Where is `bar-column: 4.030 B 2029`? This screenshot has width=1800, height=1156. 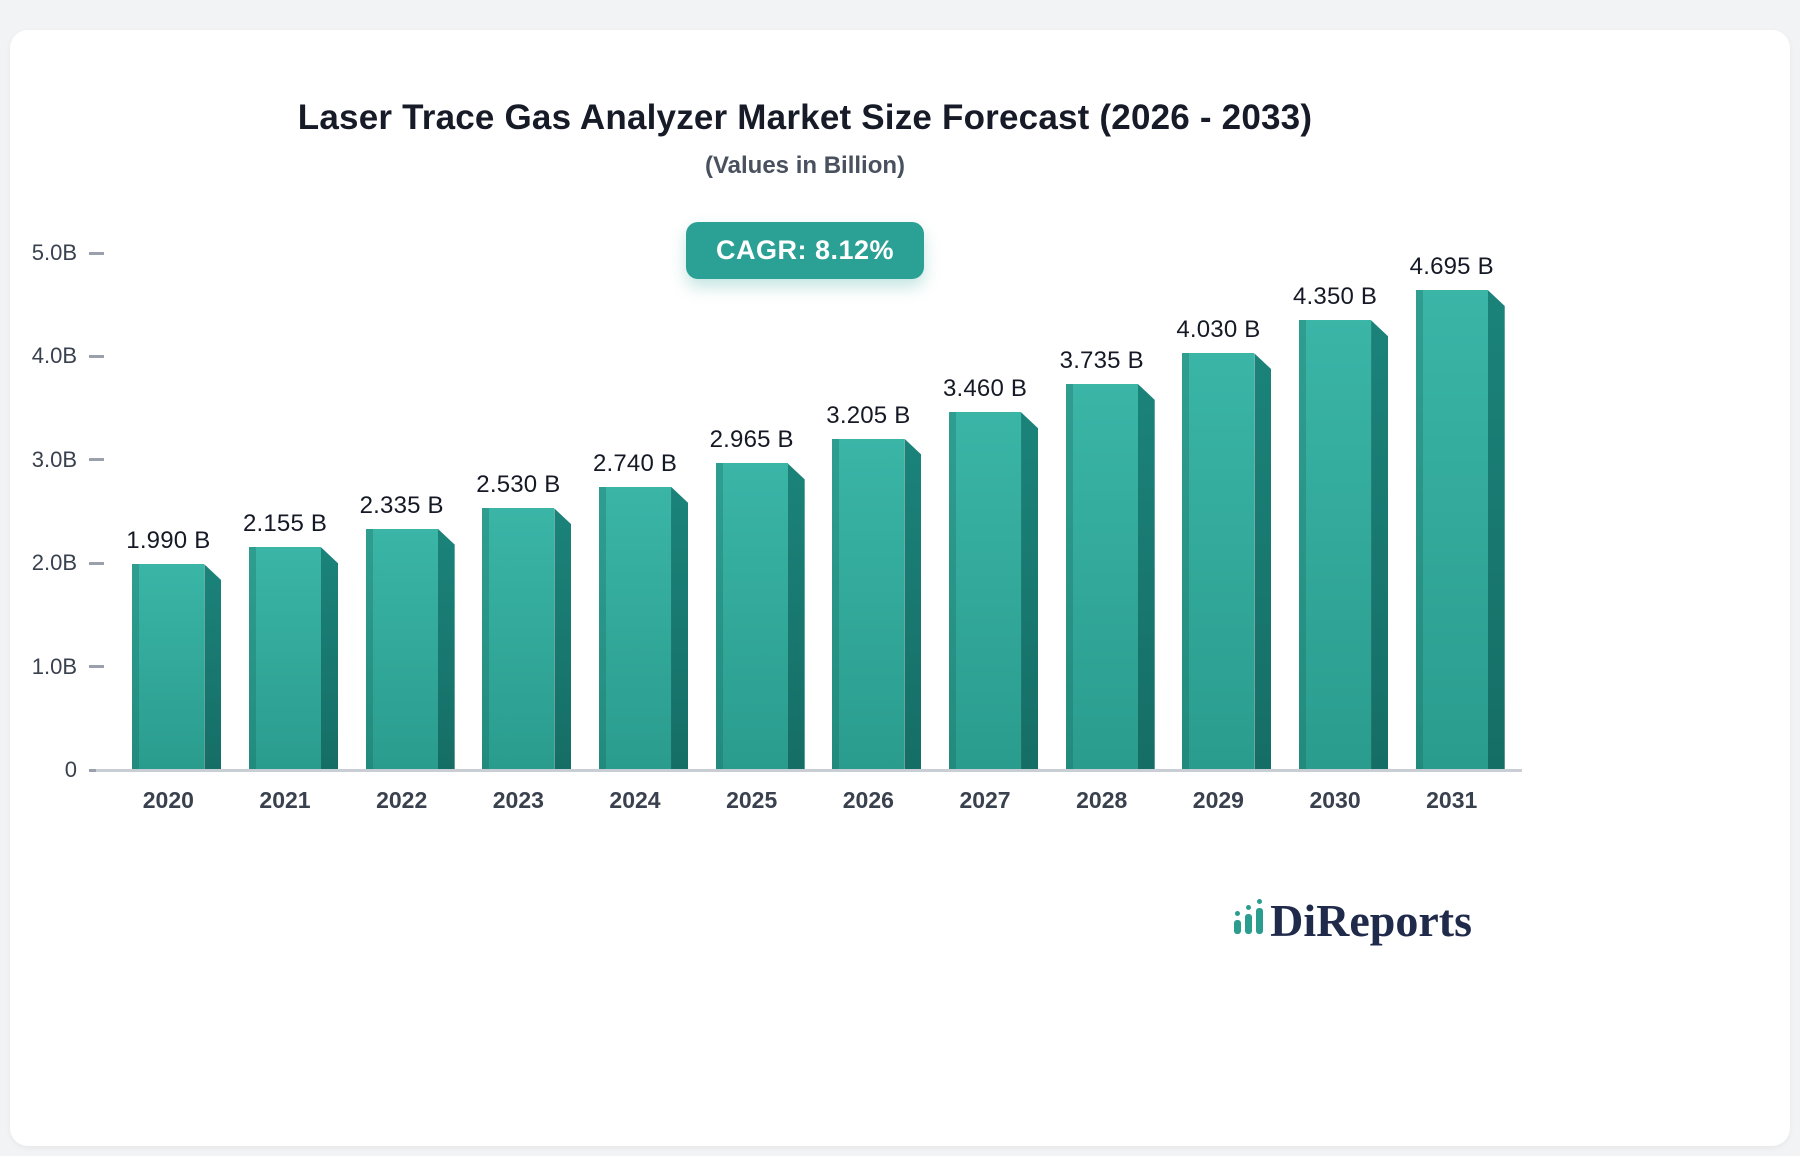
bar-column: 4.030 B 2029 is located at coordinates (1218, 533).